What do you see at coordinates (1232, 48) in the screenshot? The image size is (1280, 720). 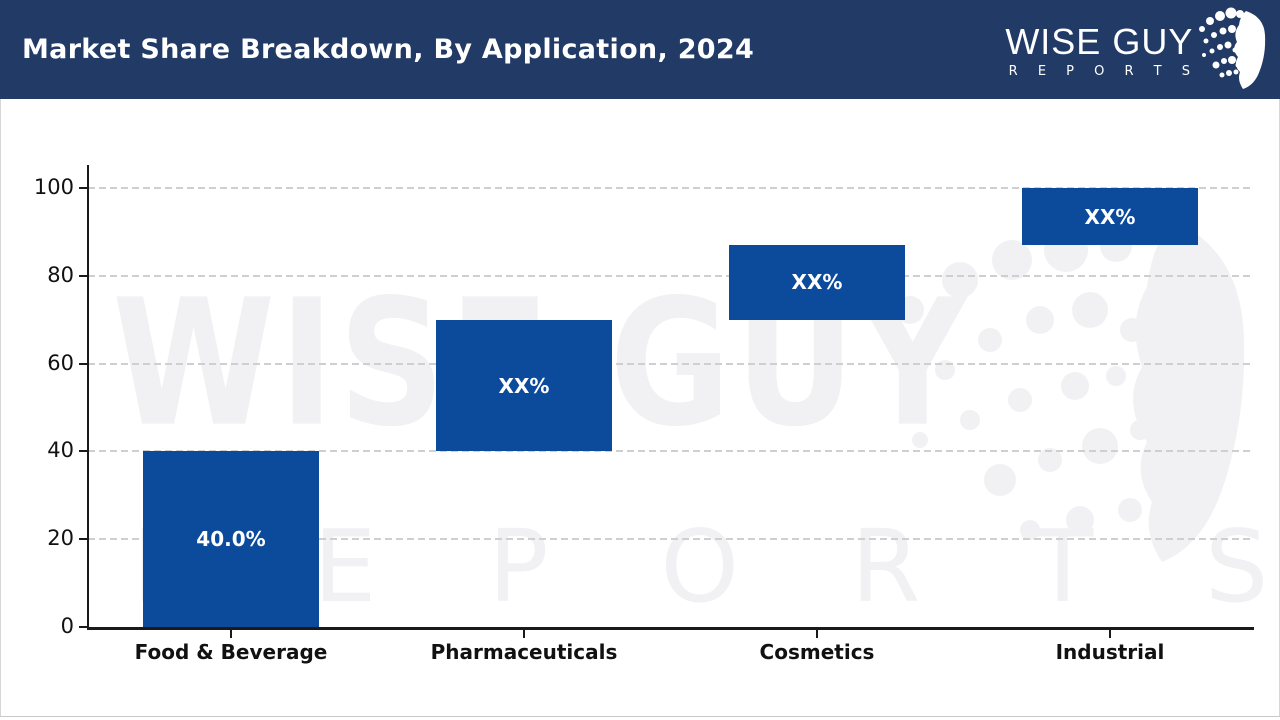 I see `brand-head-icon` at bounding box center [1232, 48].